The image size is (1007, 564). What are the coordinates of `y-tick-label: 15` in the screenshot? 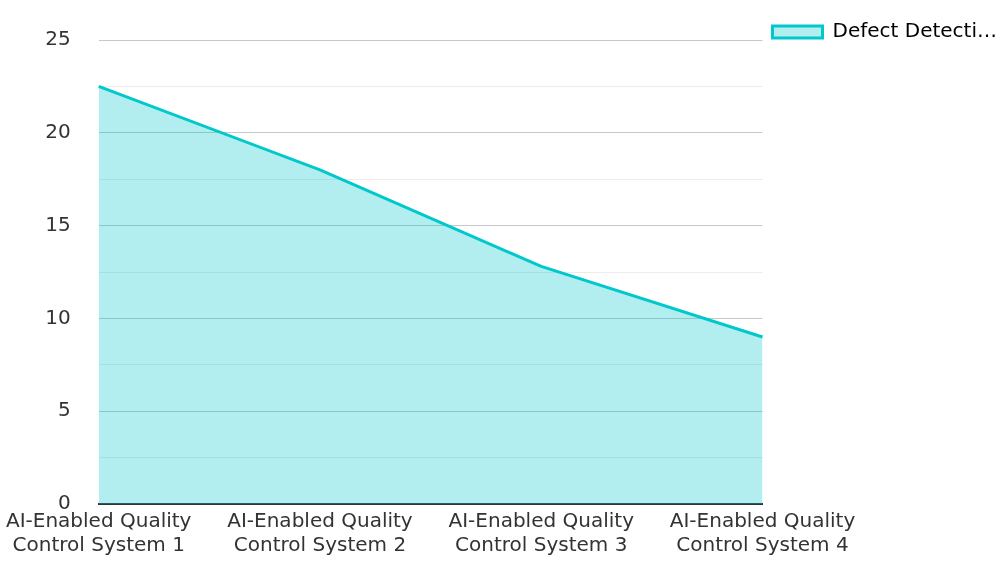 It's located at (58, 223).